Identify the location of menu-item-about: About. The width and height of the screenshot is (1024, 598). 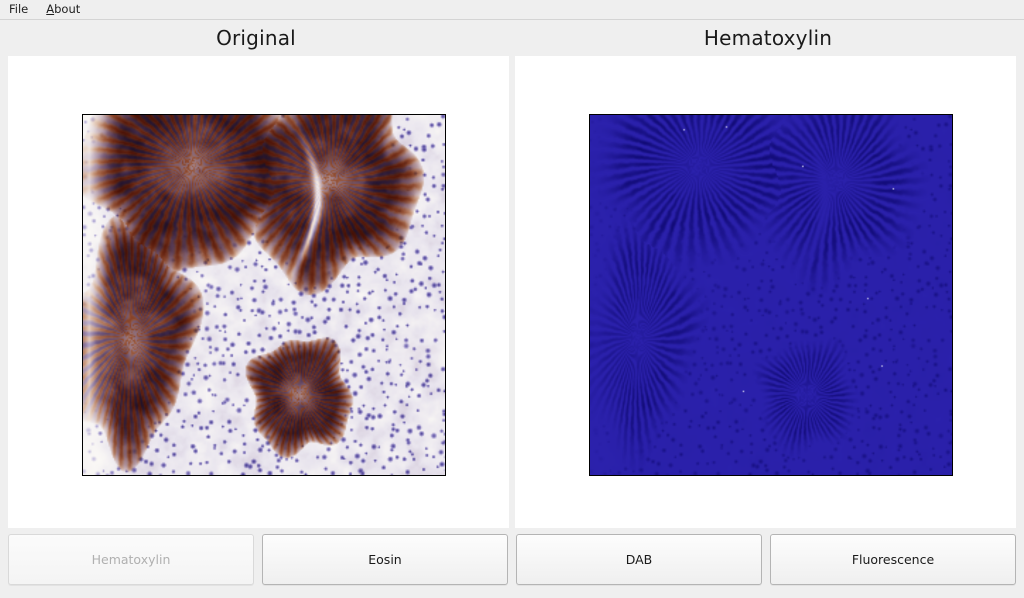
(67, 9).